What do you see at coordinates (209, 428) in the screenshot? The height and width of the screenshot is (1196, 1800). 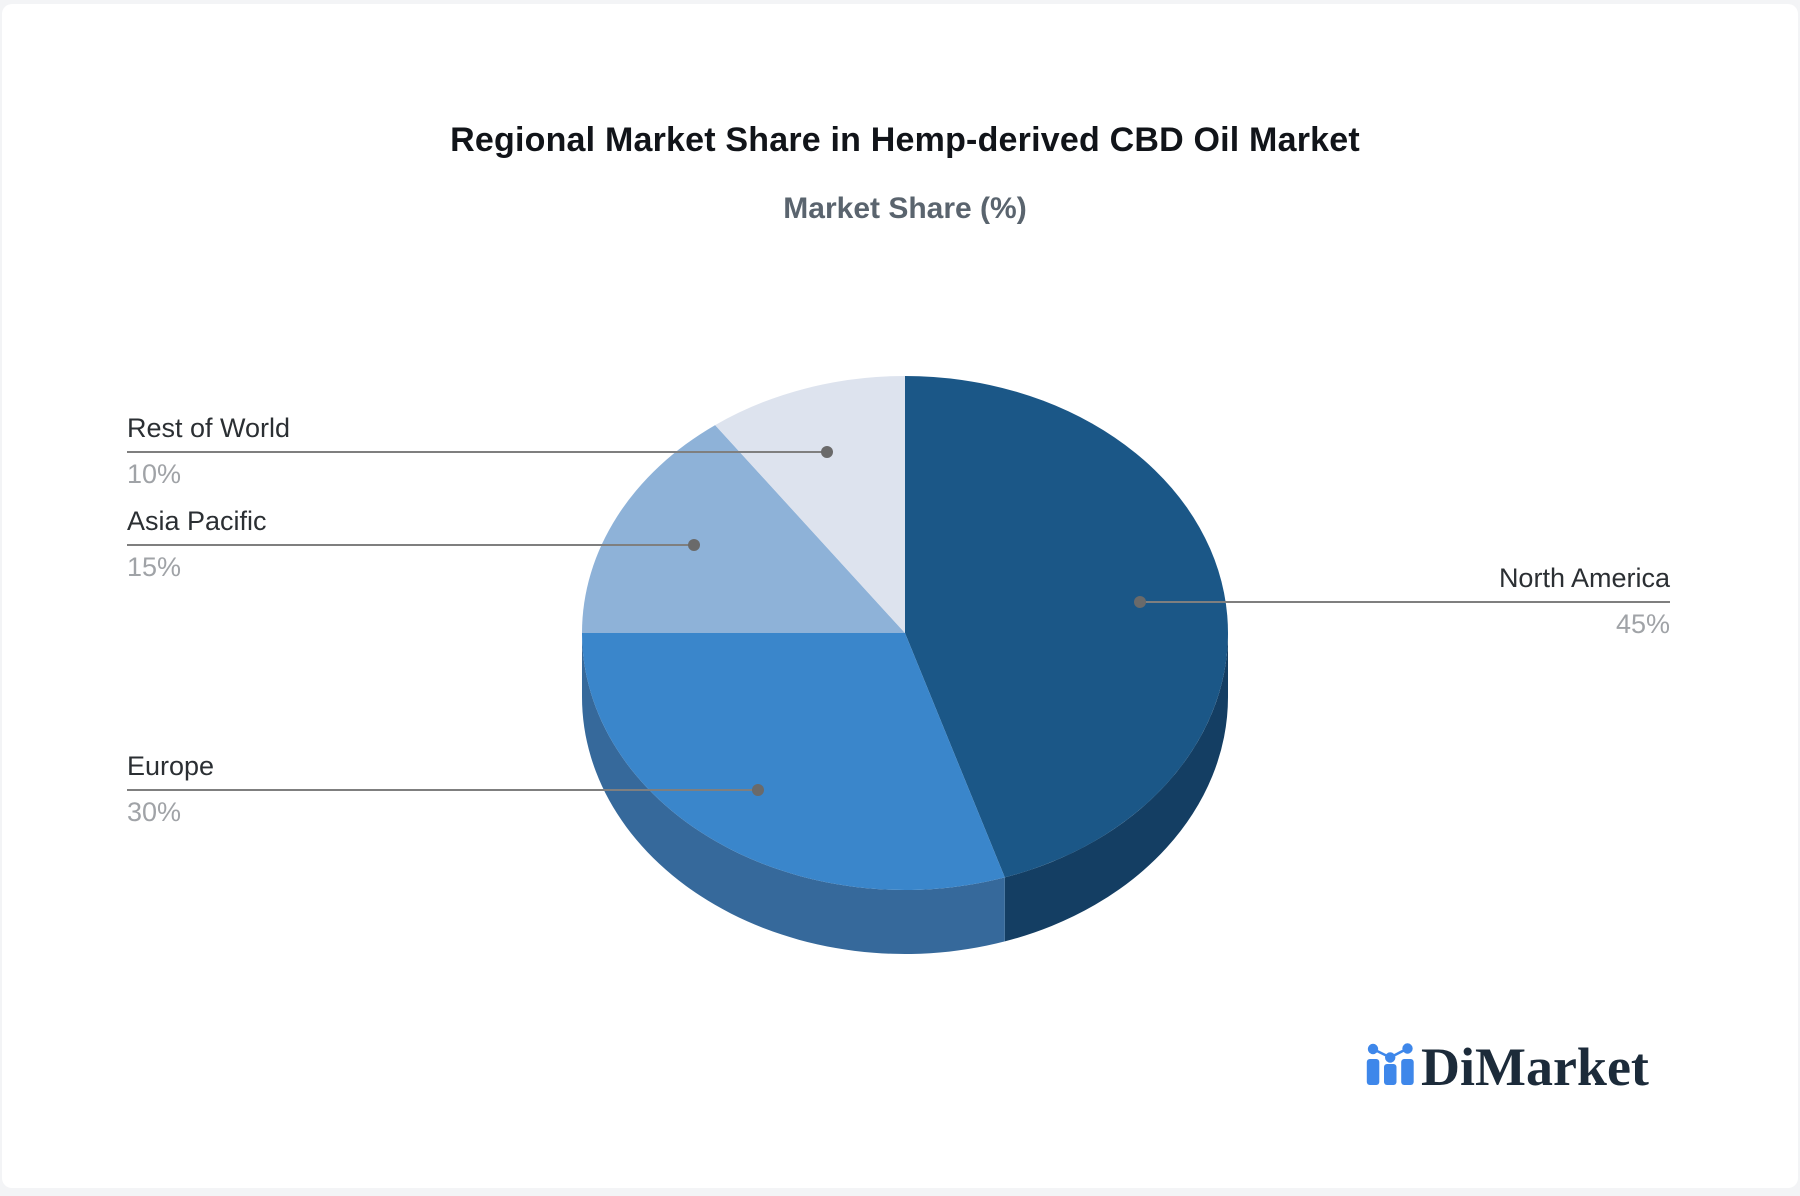 I see `callout-label-rest-of-world: Rest of World` at bounding box center [209, 428].